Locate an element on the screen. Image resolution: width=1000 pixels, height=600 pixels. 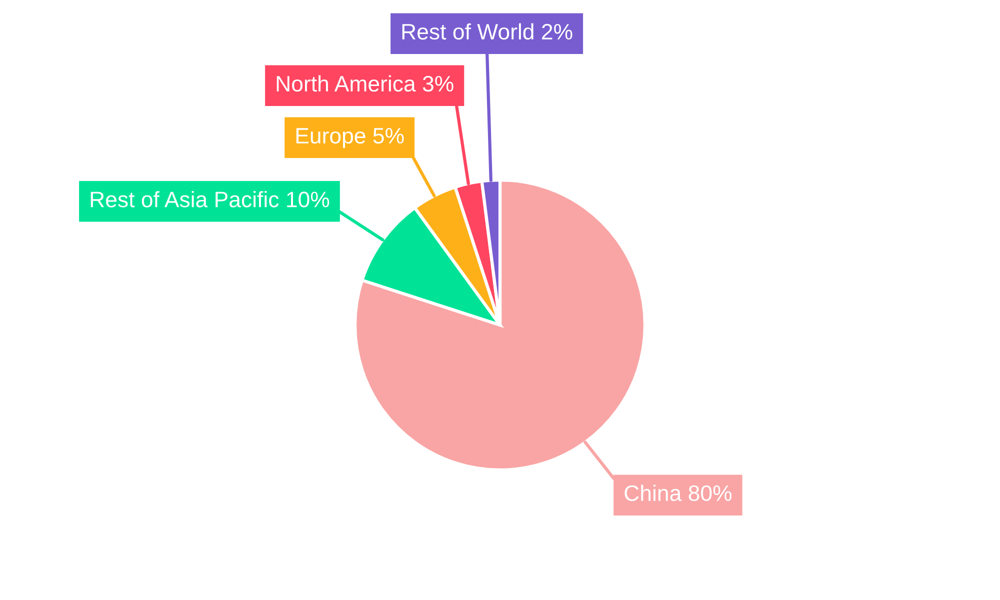
slice-label: Europe 5% is located at coordinates (350, 138).